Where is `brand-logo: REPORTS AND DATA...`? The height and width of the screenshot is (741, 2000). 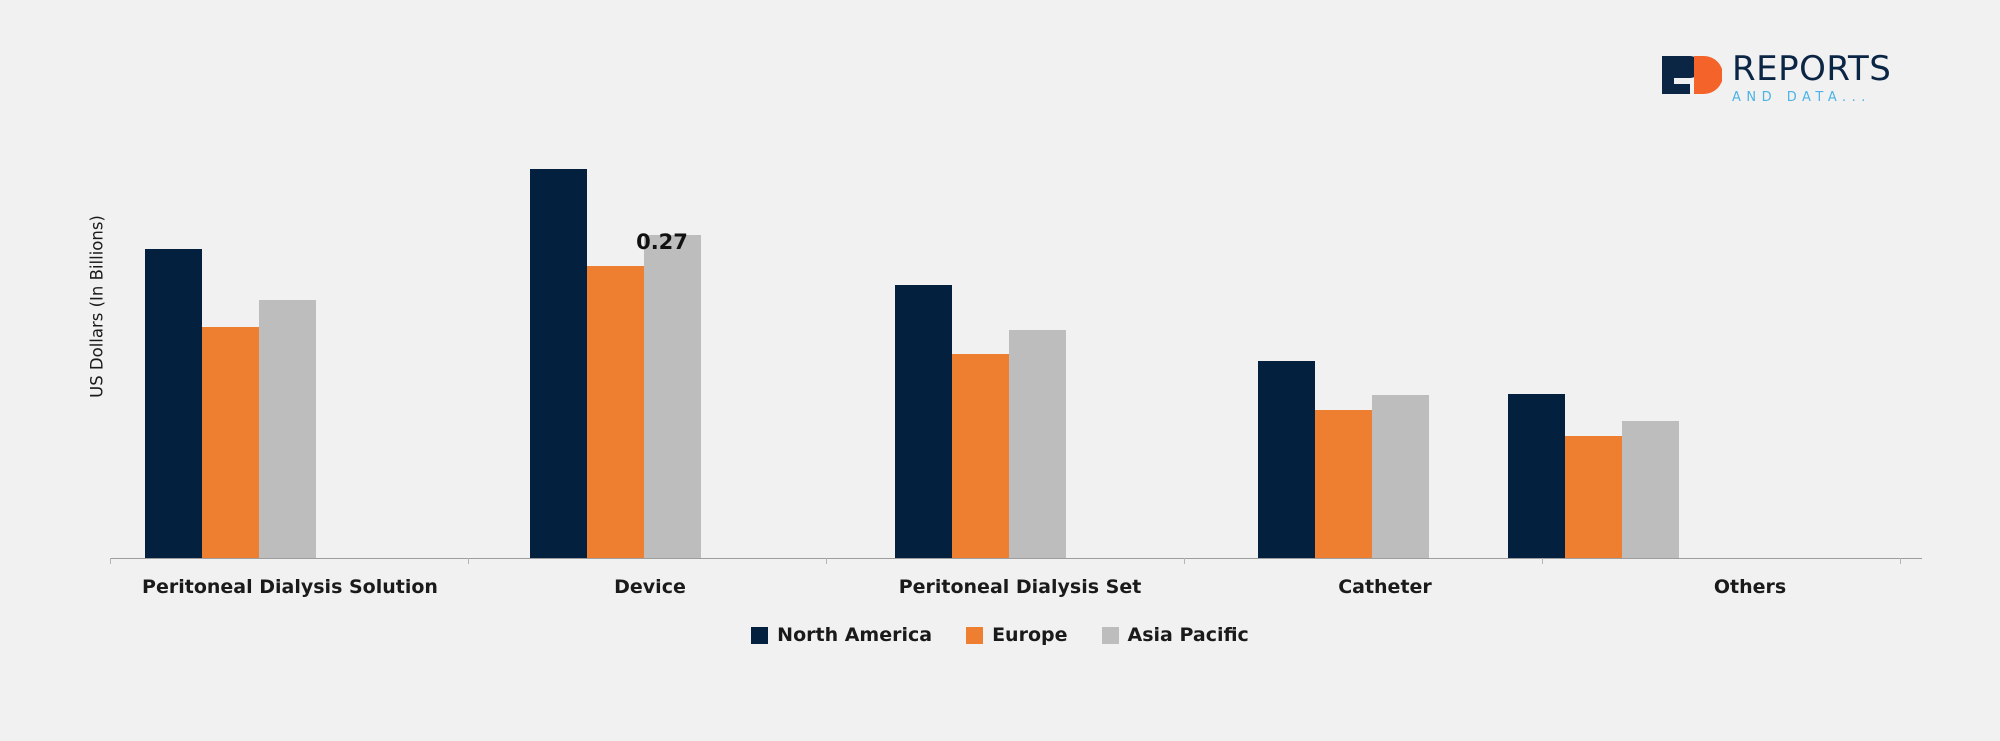
brand-logo: REPORTS AND DATA... is located at coordinates (1780, 83).